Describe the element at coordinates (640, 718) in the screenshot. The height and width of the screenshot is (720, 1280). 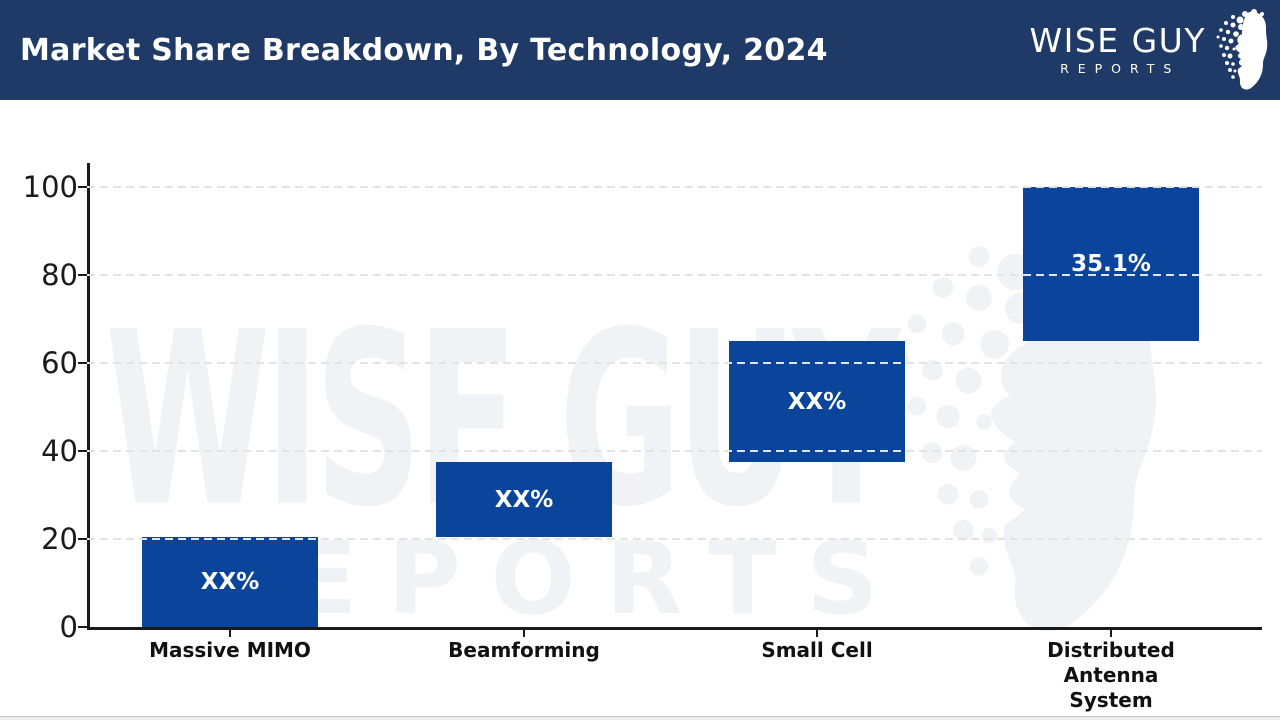
I see `footer-divider` at that location.